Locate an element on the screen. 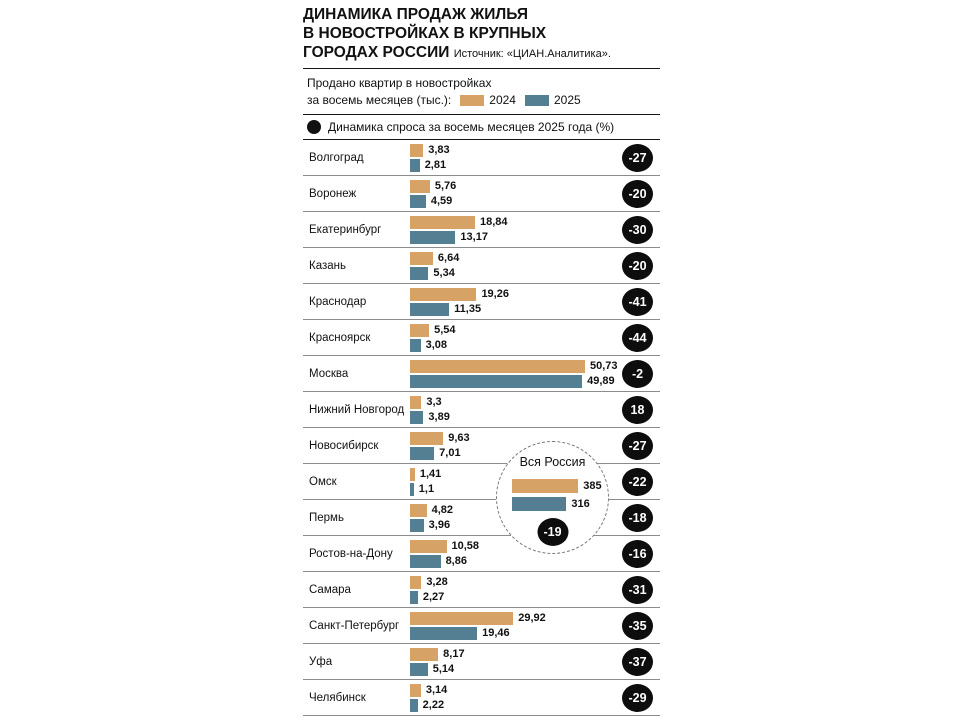 The image size is (960, 720). city-row: Омск 1,41 1,1 -22 is located at coordinates (481, 482).